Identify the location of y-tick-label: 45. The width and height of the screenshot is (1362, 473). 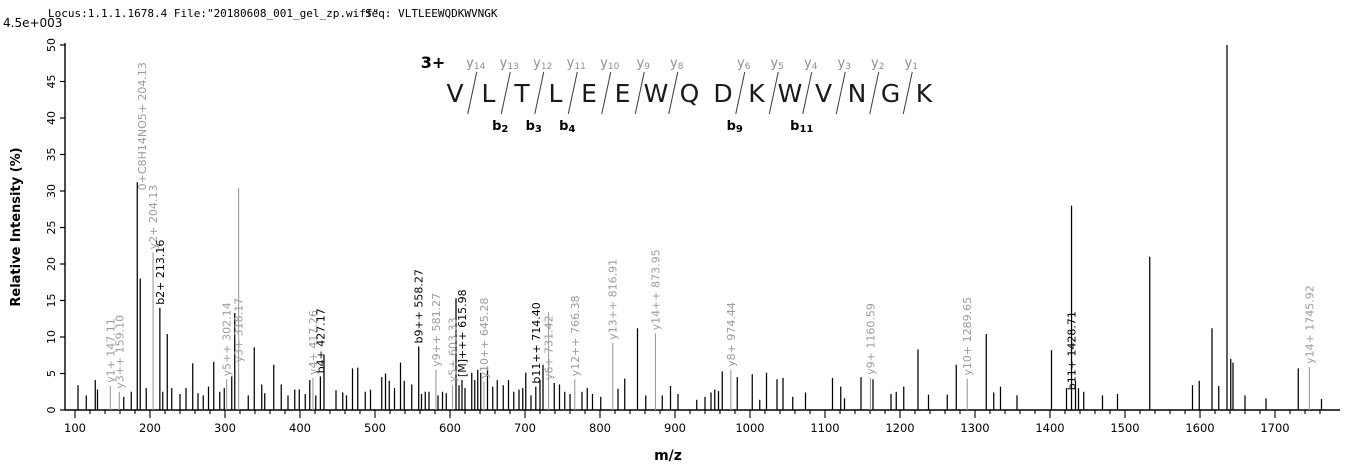
(51, 82).